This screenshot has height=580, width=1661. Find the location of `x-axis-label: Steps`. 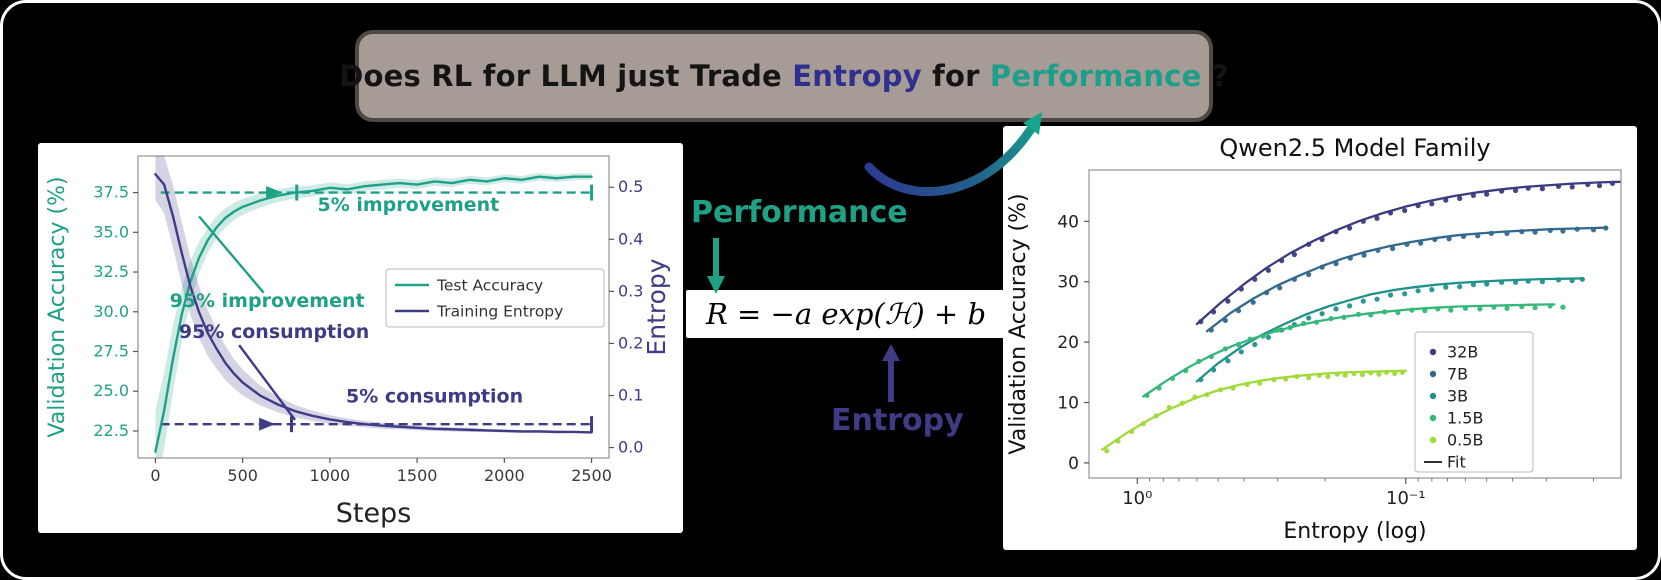

x-axis-label: Steps is located at coordinates (374, 513).